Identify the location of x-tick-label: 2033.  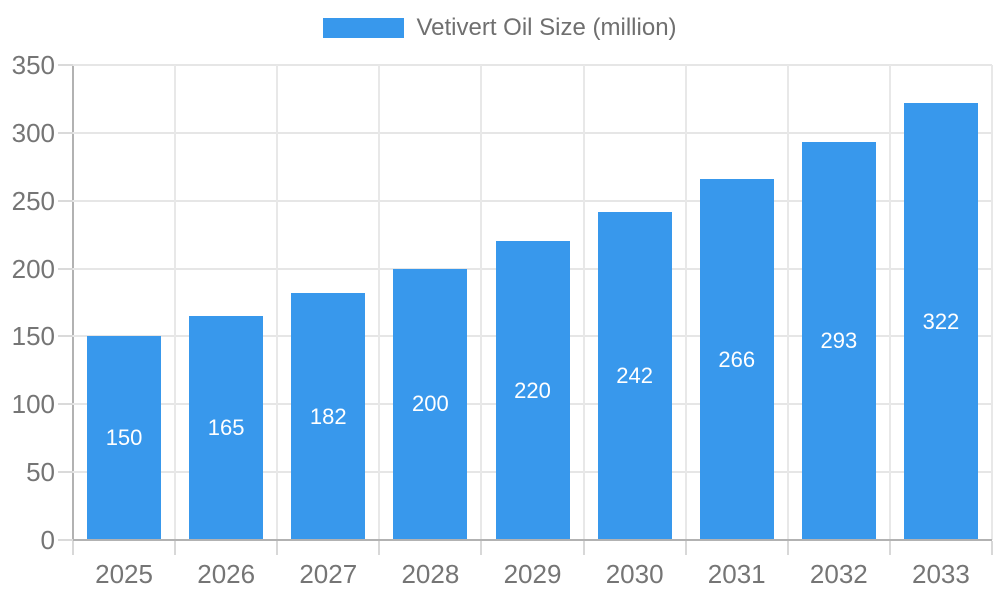
(941, 574).